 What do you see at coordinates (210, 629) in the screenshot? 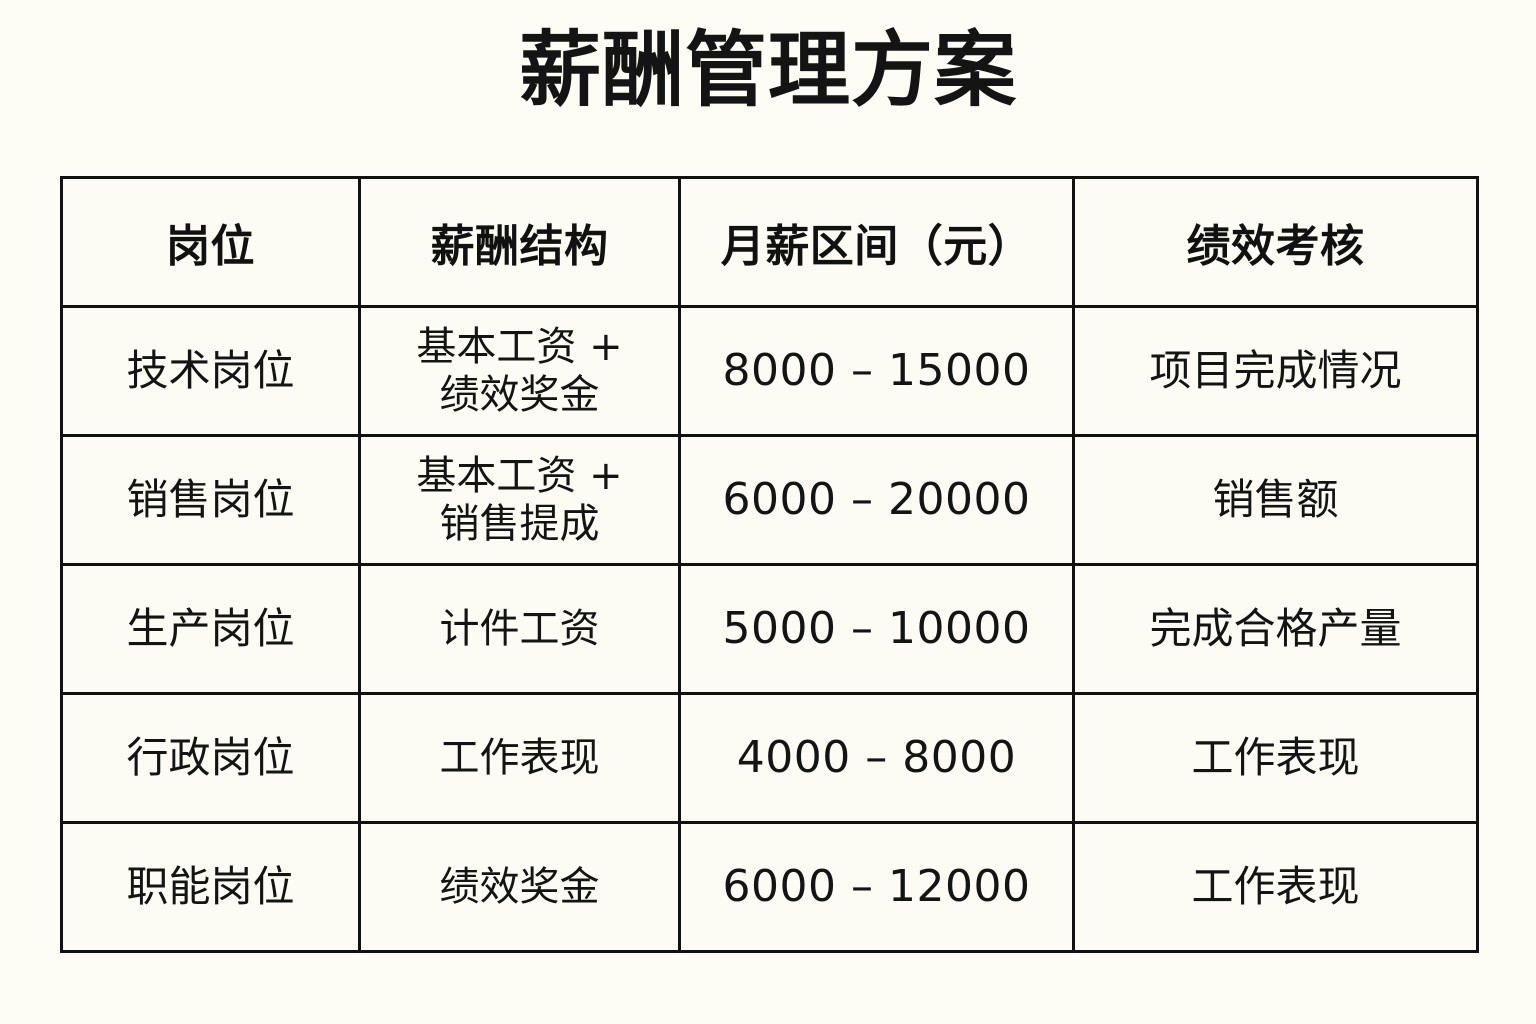
I see `cell-position: 生产岗位` at bounding box center [210, 629].